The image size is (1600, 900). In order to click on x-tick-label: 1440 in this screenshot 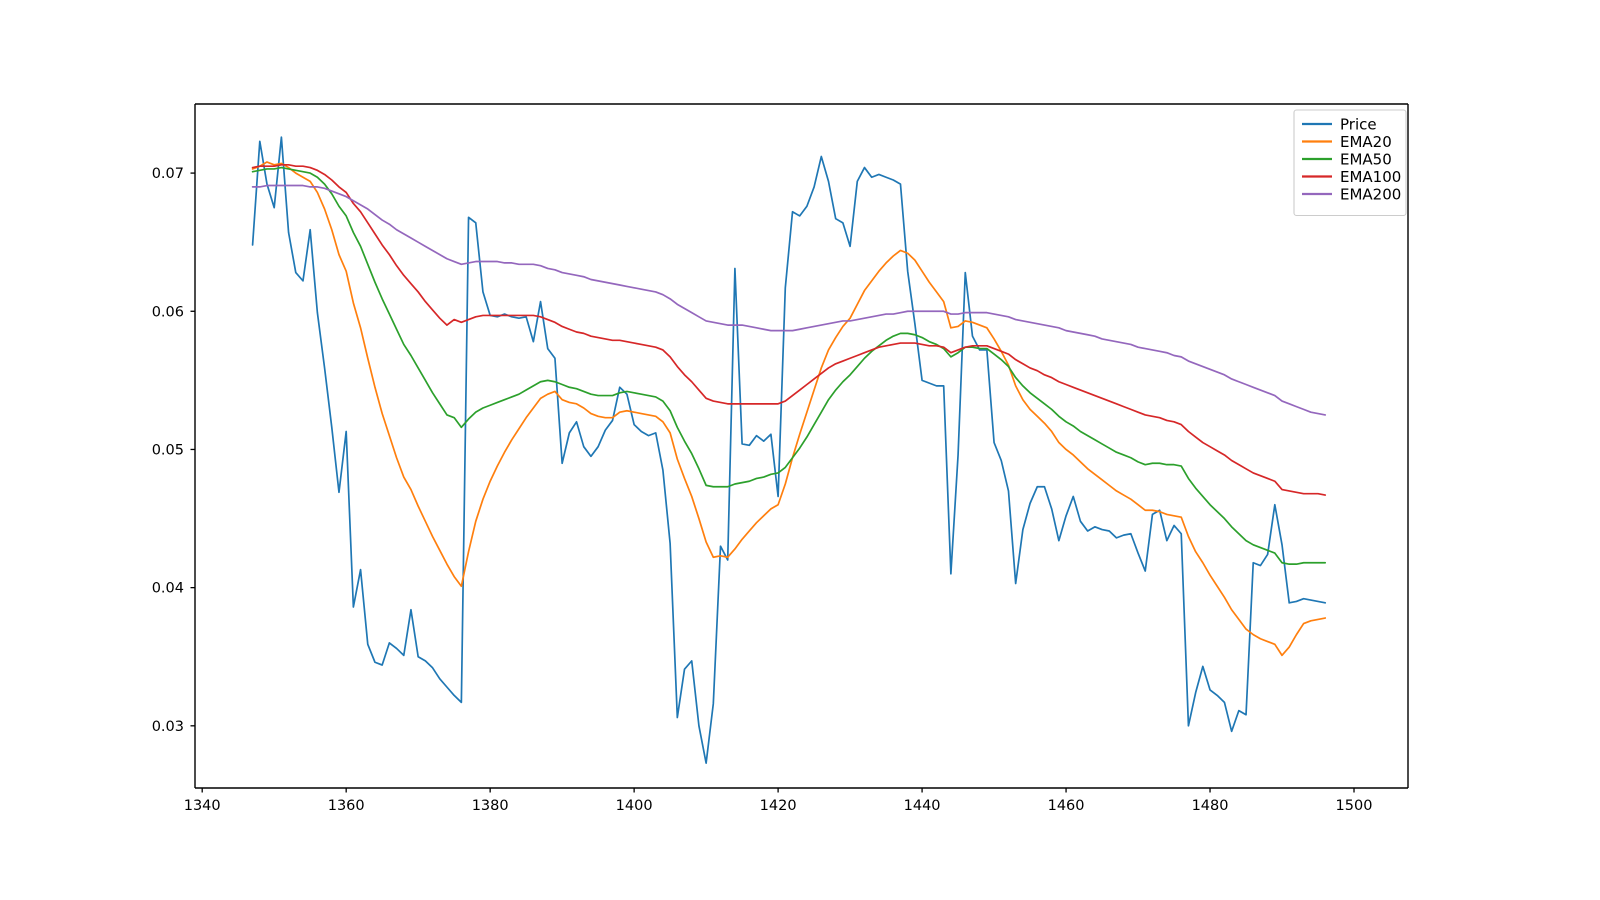, I will do `click(922, 806)`.